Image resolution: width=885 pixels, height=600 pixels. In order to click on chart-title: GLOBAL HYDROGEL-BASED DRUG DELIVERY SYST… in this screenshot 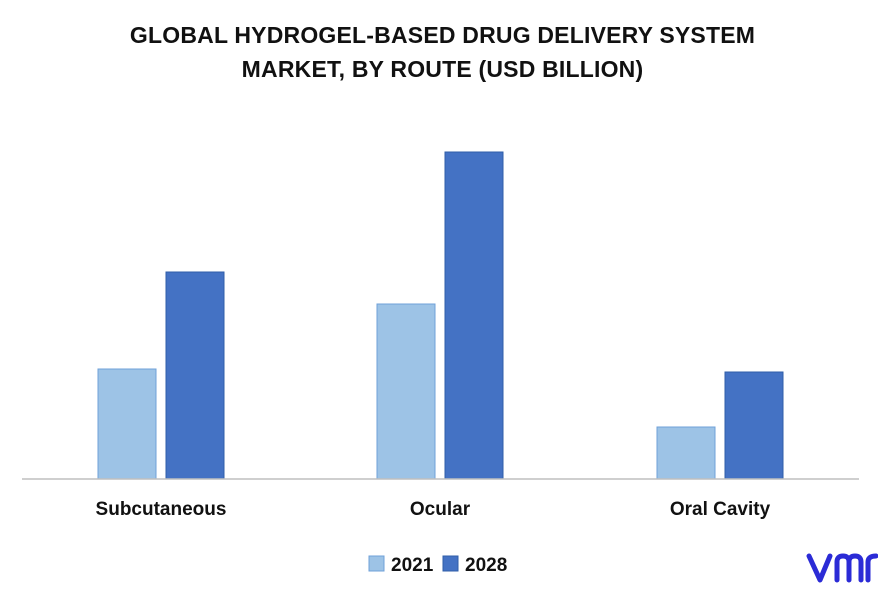, I will do `click(442, 52)`.